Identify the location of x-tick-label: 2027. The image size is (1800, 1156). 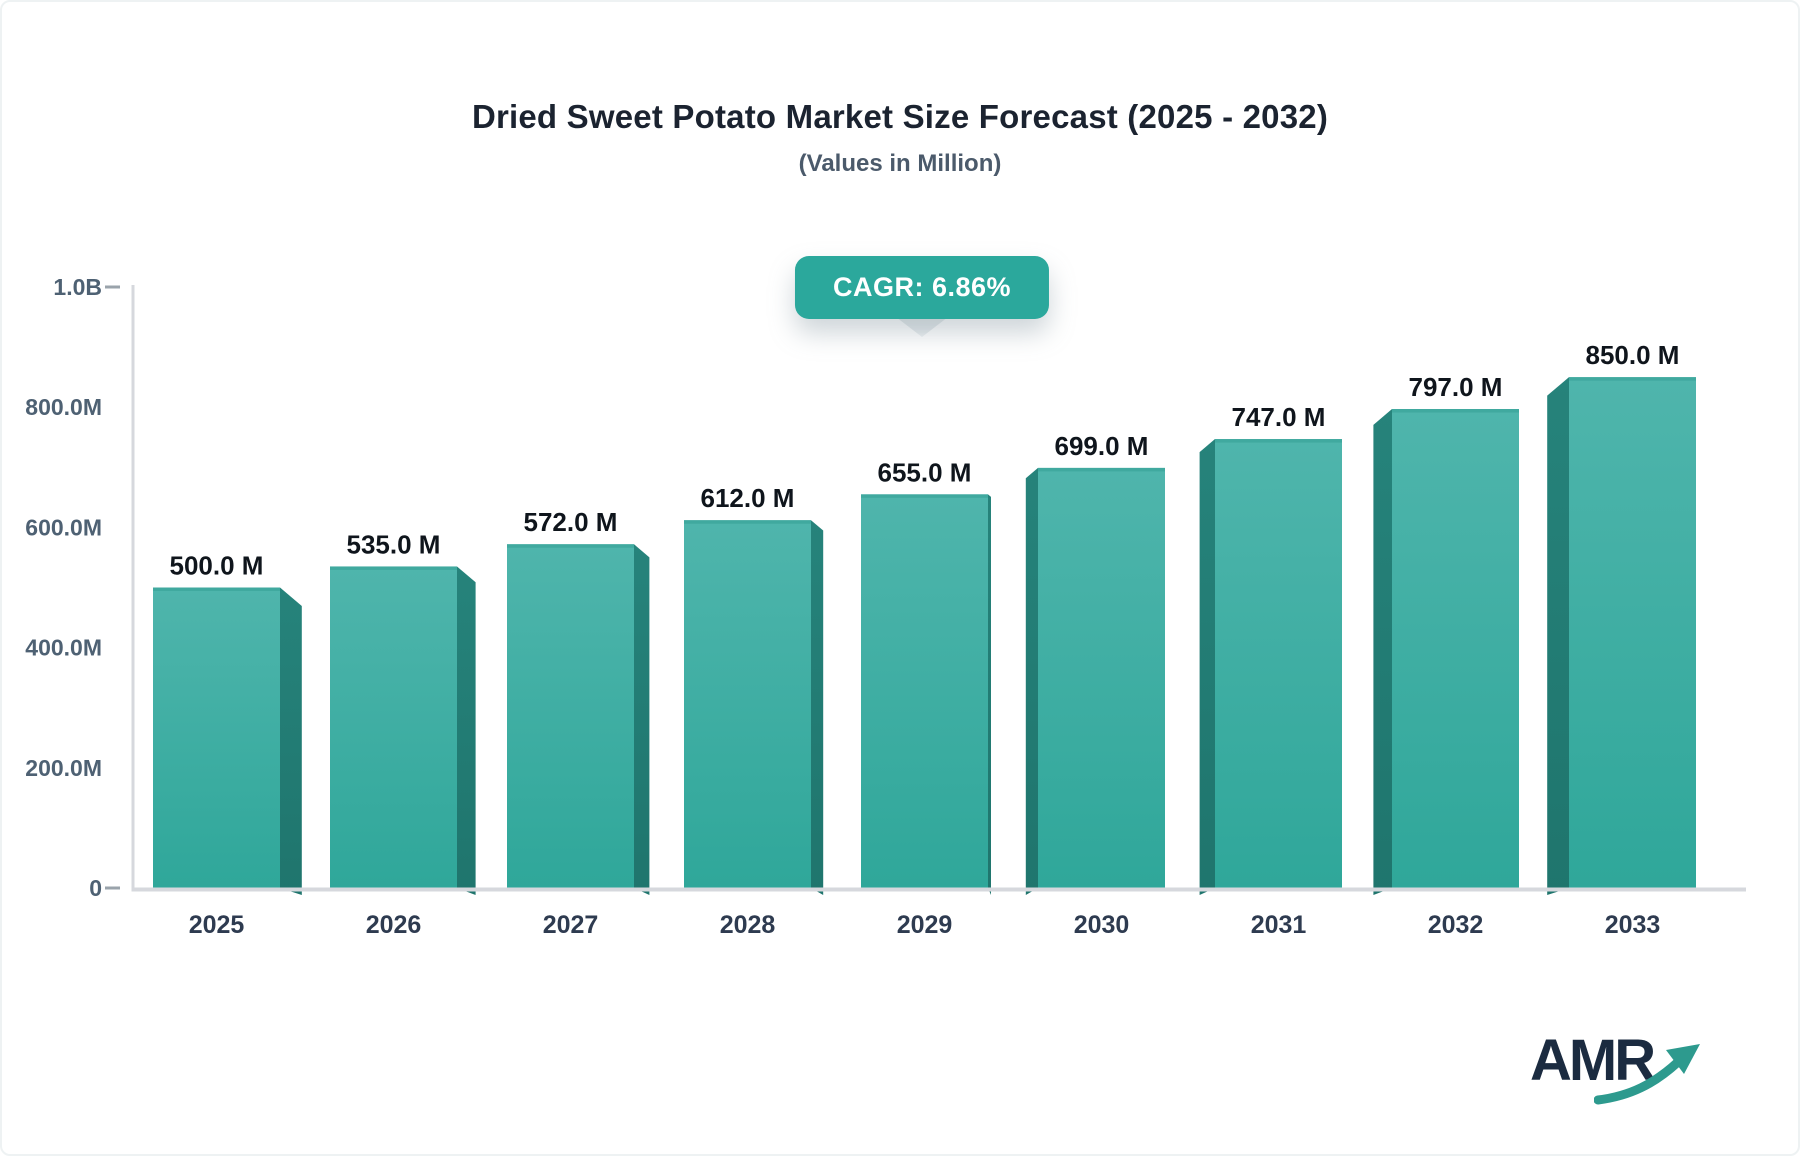
(571, 925).